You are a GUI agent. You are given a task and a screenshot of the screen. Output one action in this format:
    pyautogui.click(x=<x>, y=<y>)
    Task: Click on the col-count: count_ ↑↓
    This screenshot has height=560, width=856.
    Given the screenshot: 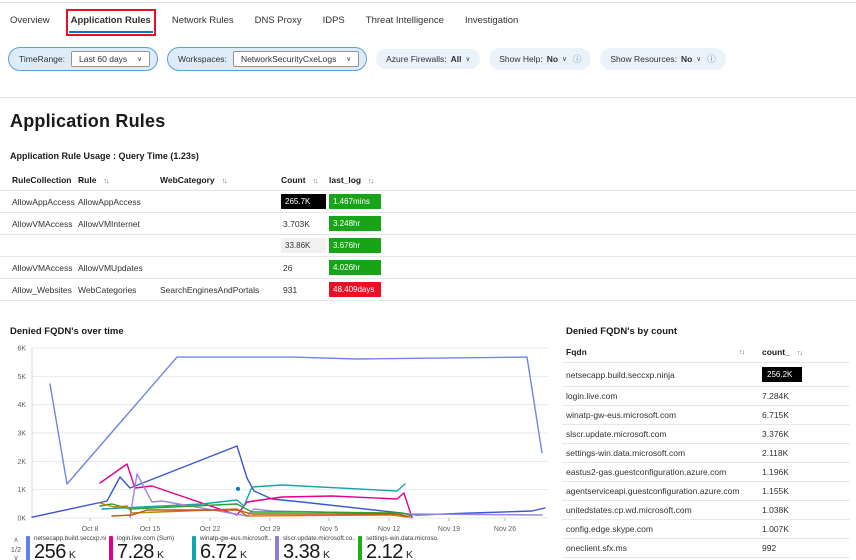 What is the action you would take?
    pyautogui.click(x=804, y=352)
    